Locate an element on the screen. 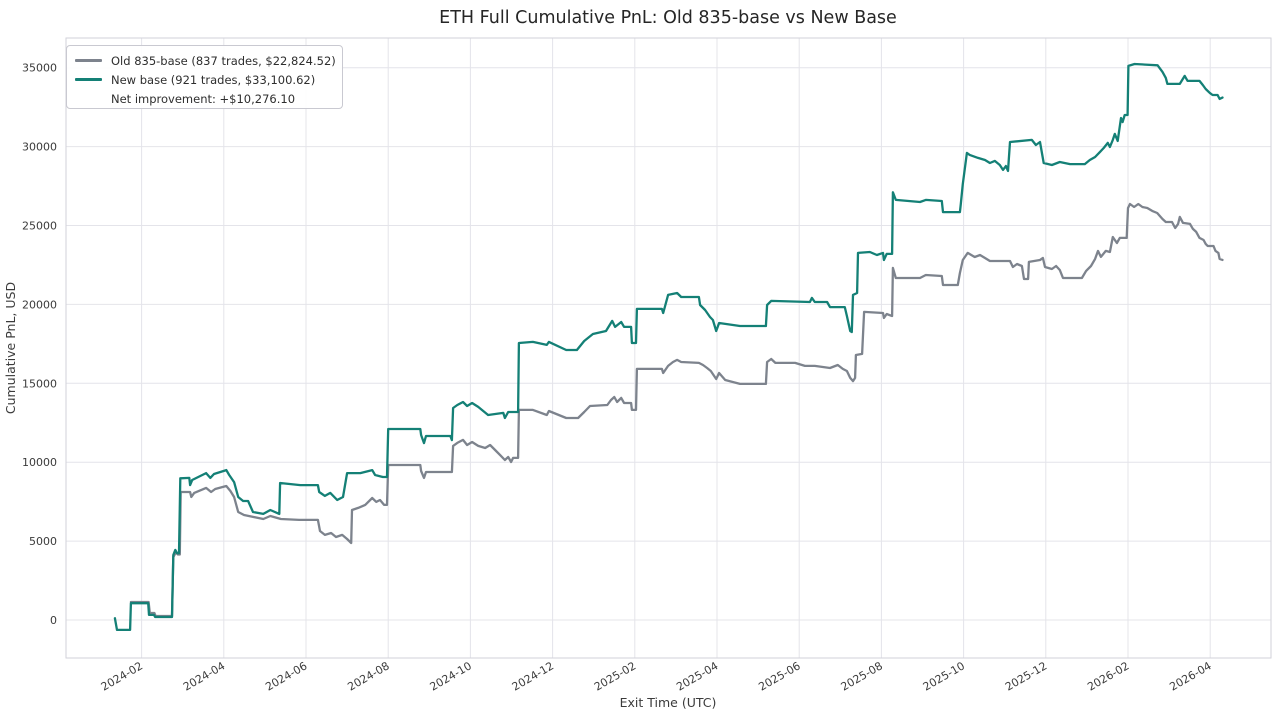 The width and height of the screenshot is (1280, 717). x-tick-label: 2025-06 is located at coordinates (779, 676).